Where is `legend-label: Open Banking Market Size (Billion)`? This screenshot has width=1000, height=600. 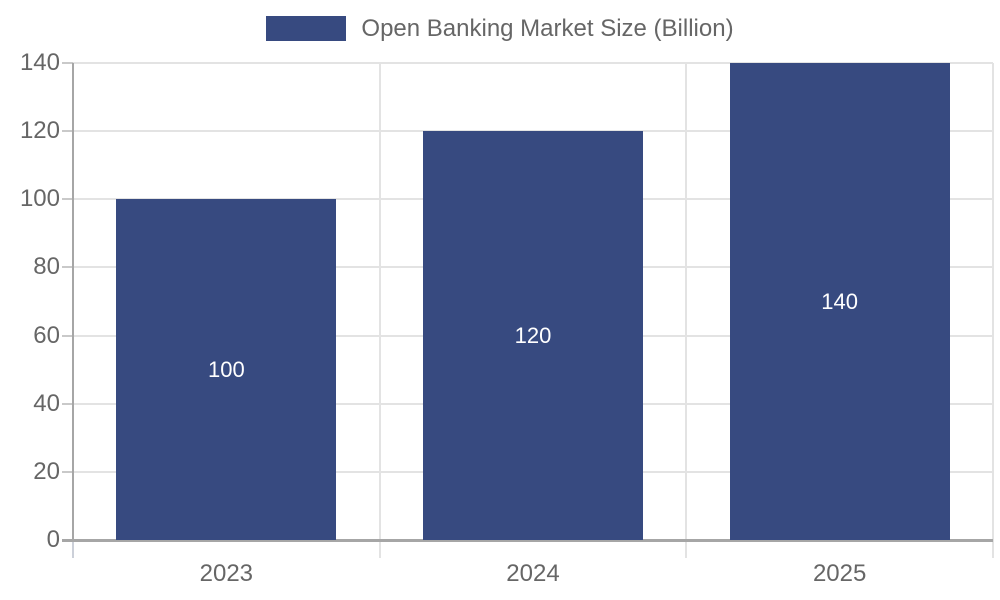
legend-label: Open Banking Market Size (Billion) is located at coordinates (547, 28).